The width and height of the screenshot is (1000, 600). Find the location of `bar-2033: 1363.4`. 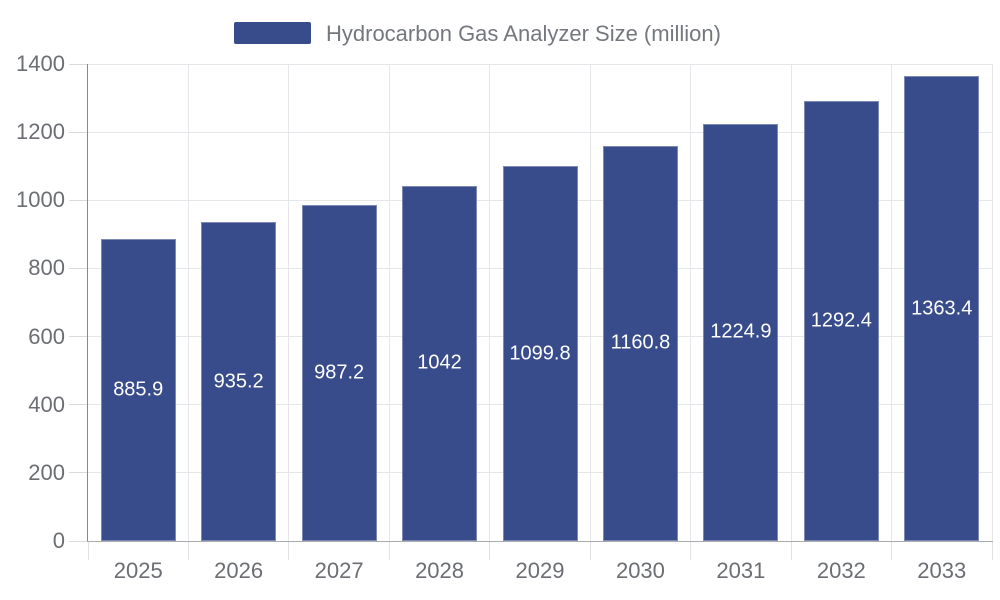

bar-2033: 1363.4 is located at coordinates (942, 308).